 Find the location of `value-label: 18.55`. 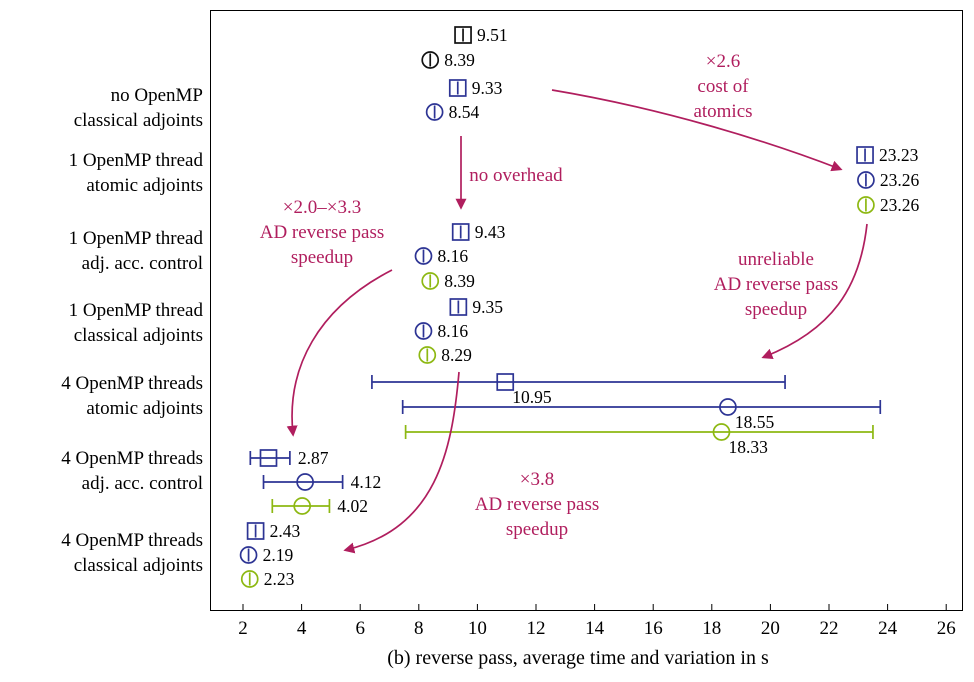

value-label: 18.55 is located at coordinates (755, 422).